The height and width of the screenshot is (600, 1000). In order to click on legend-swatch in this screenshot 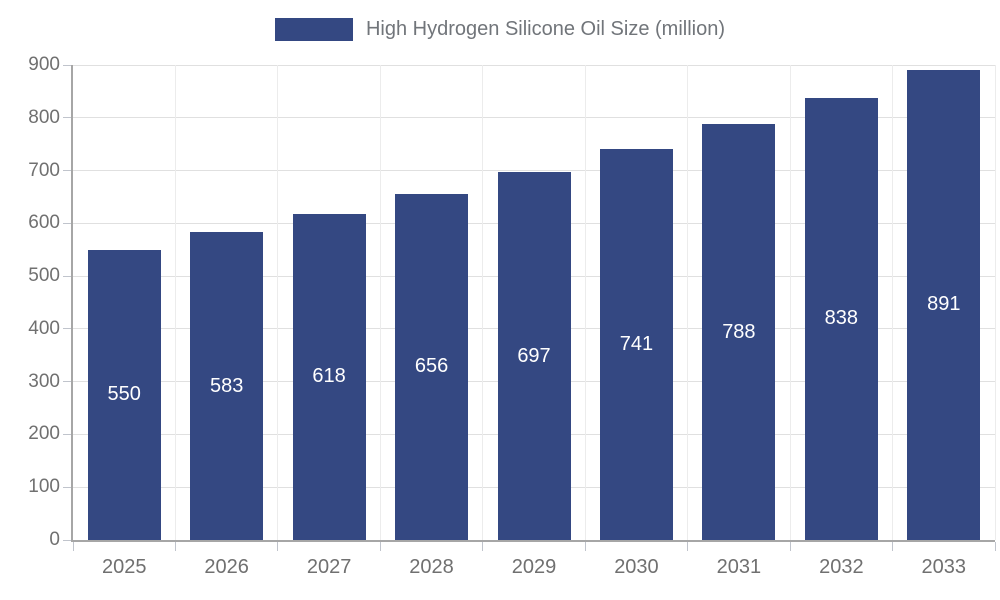, I will do `click(313, 29)`.